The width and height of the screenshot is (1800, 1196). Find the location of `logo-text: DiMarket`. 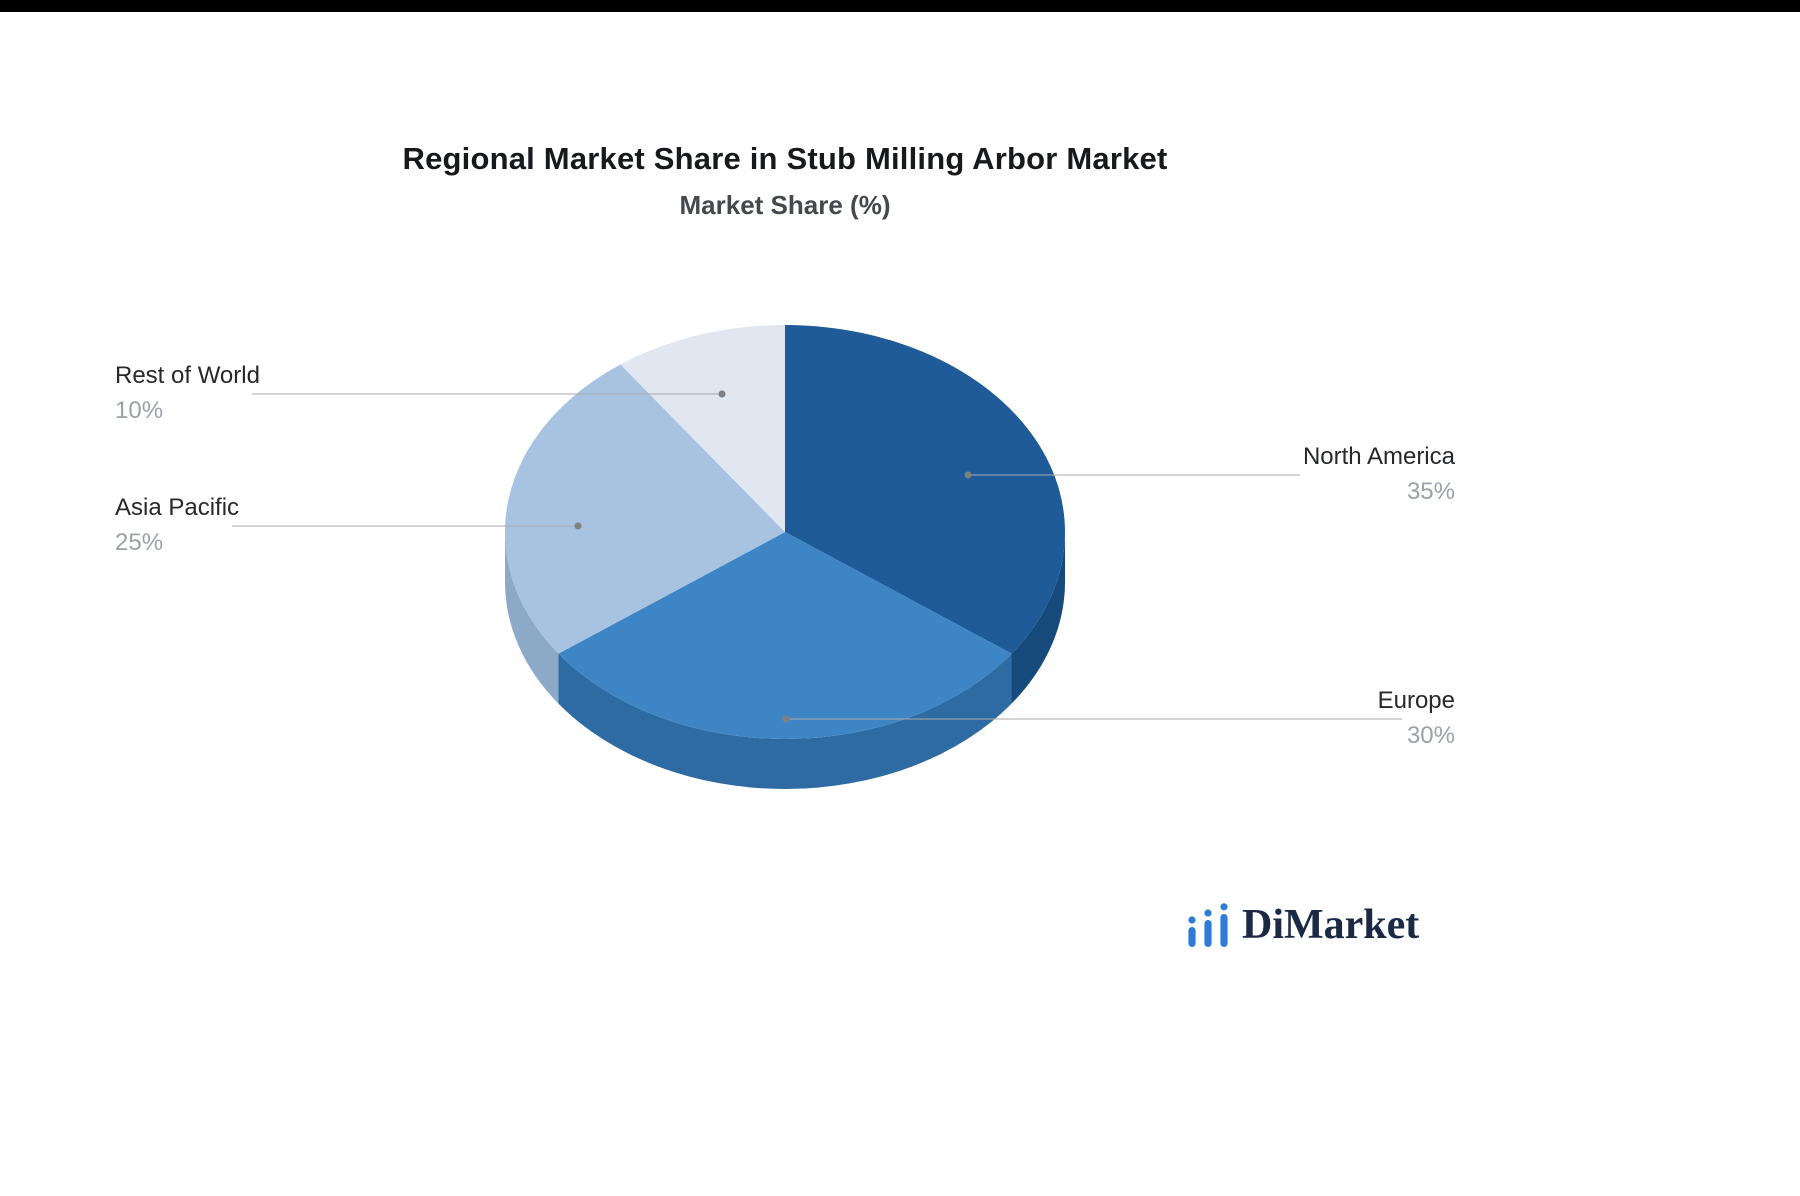

logo-text: DiMarket is located at coordinates (1331, 925).